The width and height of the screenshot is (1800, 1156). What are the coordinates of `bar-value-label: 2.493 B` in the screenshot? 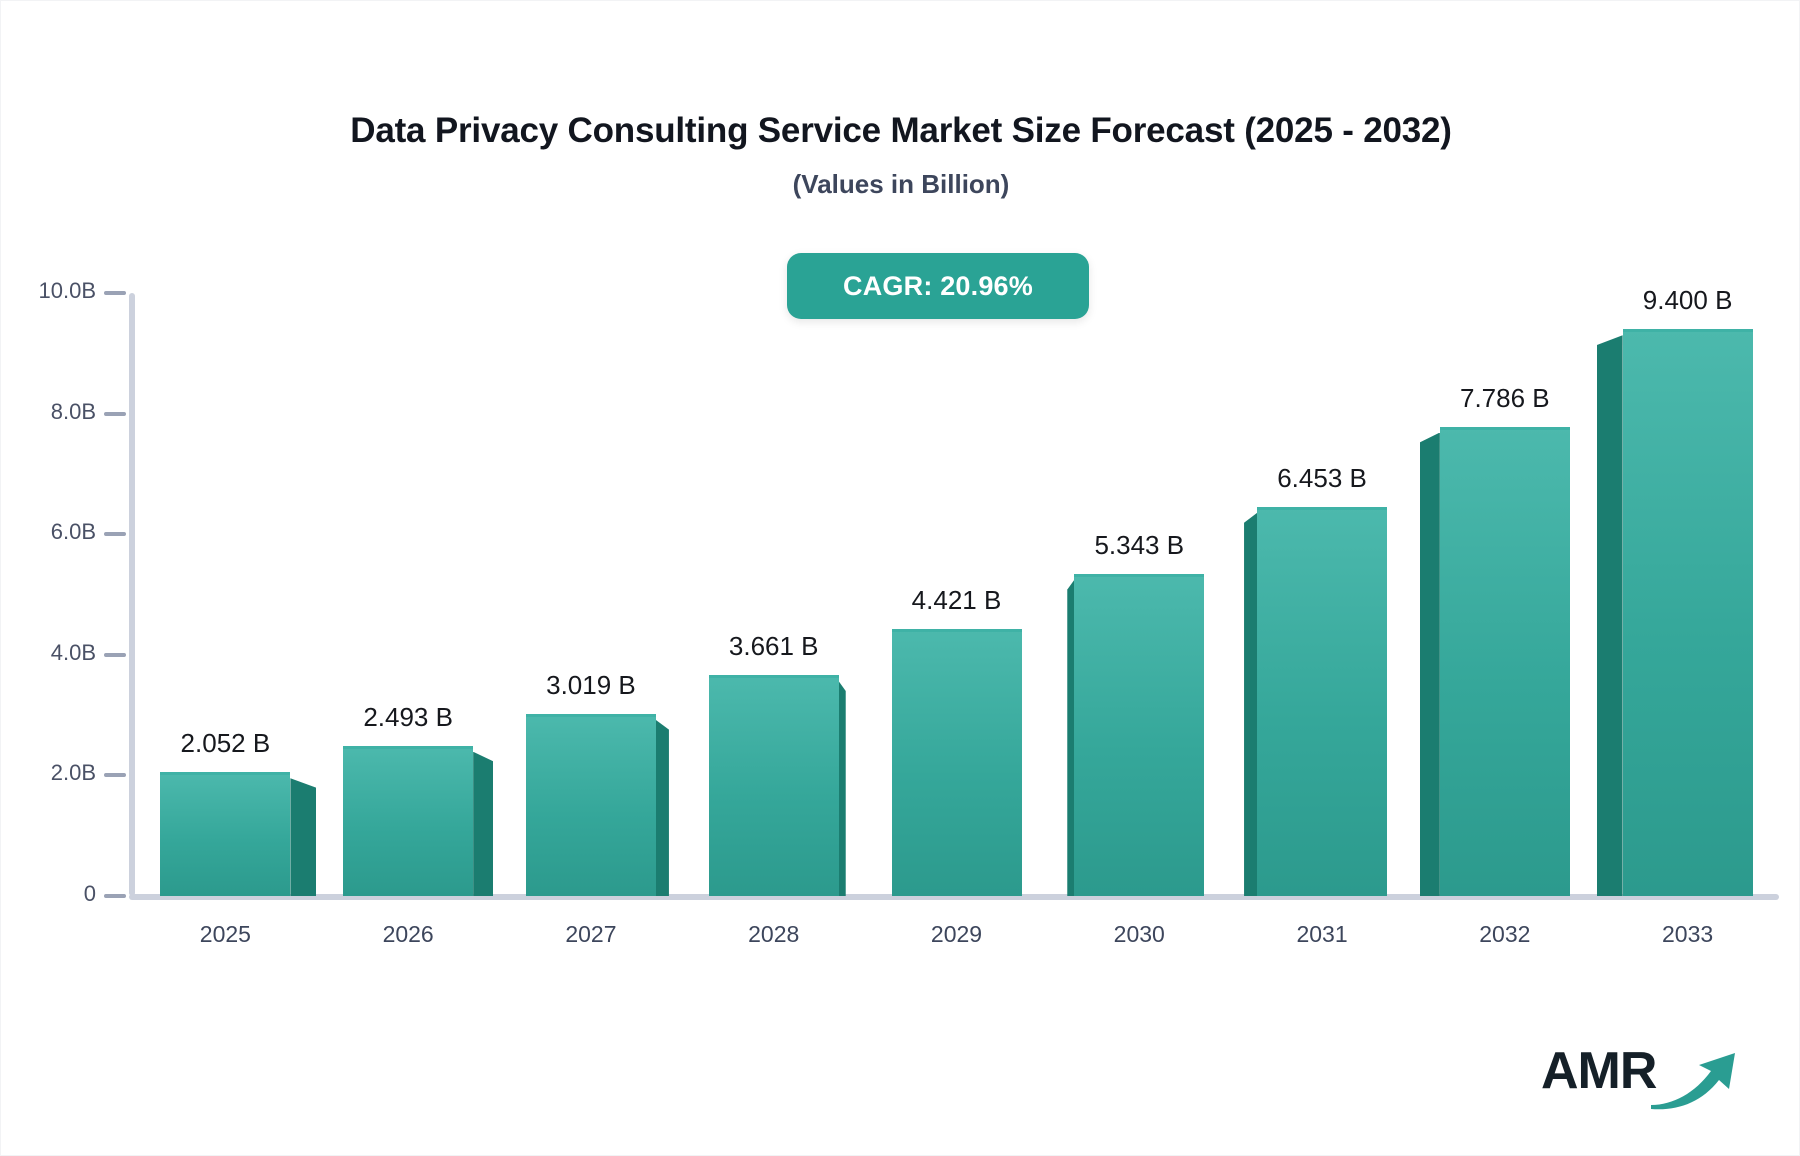 It's located at (408, 716).